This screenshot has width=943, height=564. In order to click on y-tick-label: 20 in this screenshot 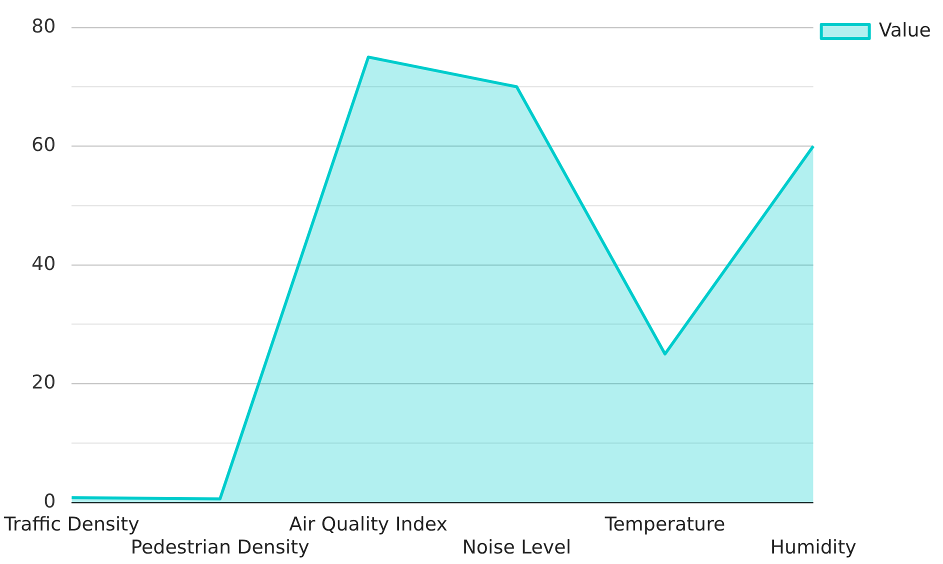, I will do `click(43, 383)`.